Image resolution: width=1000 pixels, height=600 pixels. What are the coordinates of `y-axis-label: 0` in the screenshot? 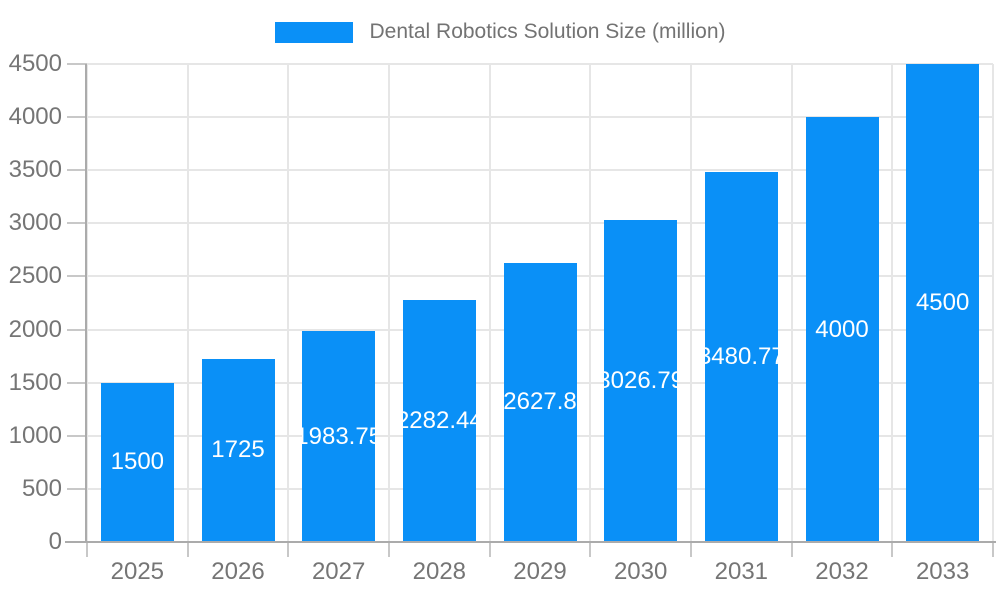 It's located at (55, 541).